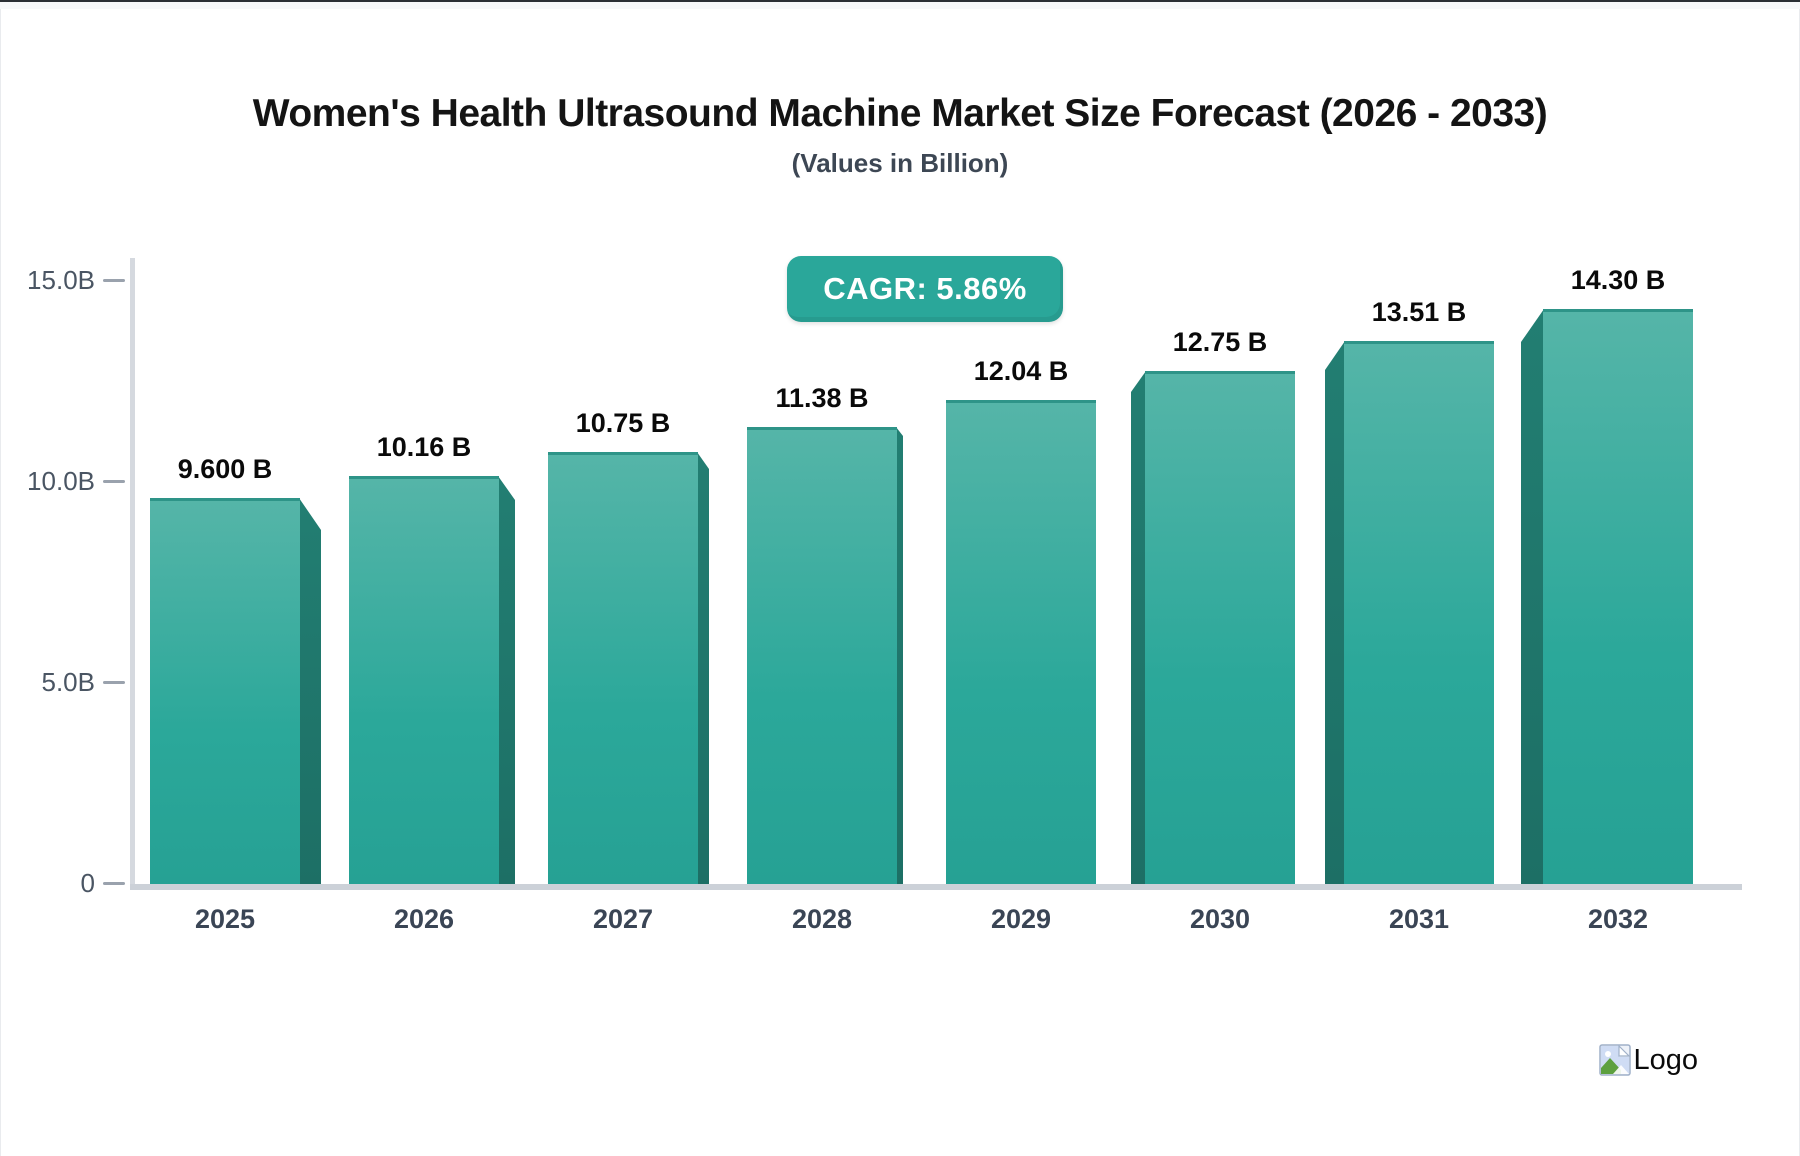  I want to click on x-axis-label: 2025, so click(225, 919).